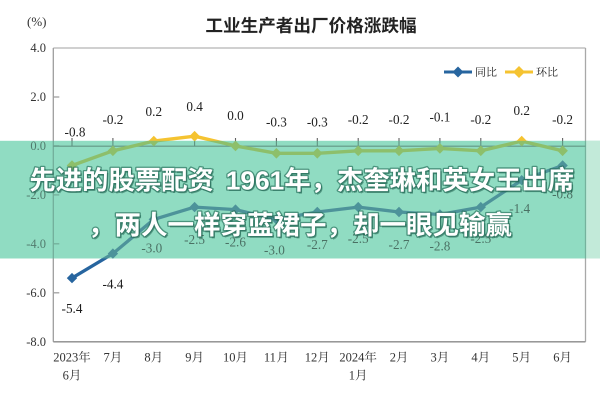 The height and width of the screenshot is (400, 600). What do you see at coordinates (311, 358) in the screenshot?
I see `svg-text: 12` at bounding box center [311, 358].